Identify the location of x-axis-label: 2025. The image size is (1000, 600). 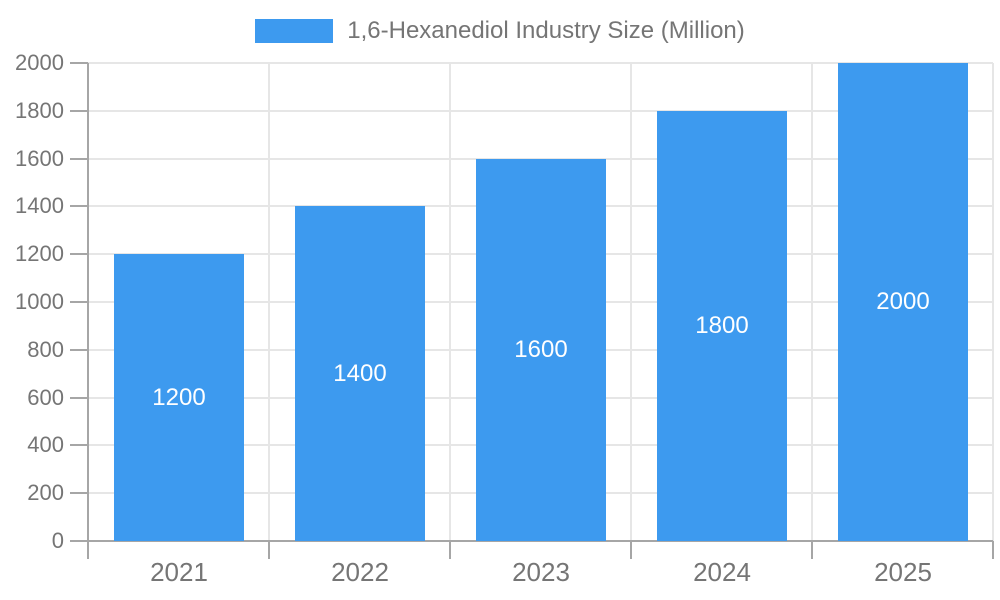
(903, 572).